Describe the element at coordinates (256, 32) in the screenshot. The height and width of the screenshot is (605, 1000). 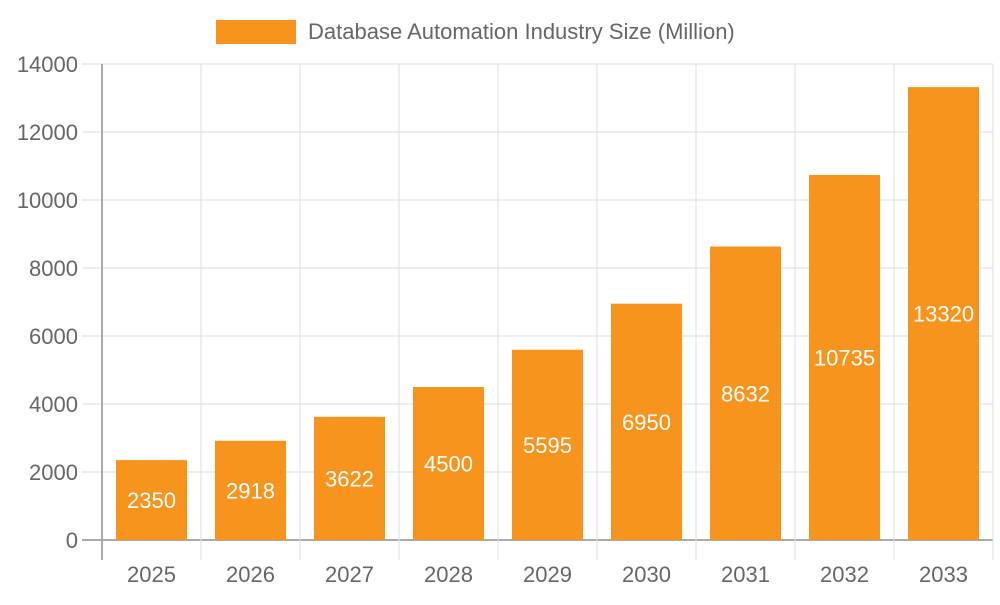
I see `legend-swatch` at that location.